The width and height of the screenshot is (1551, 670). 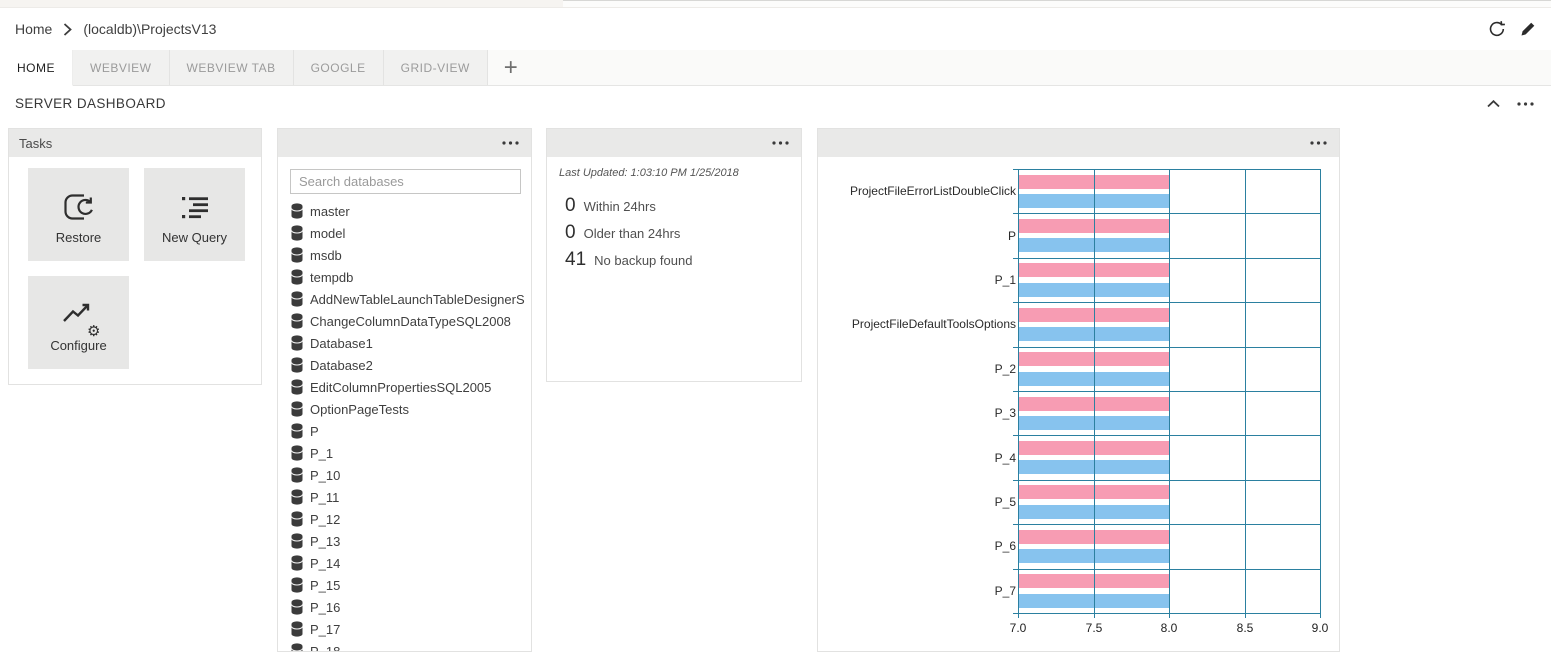 What do you see at coordinates (1057, 3) in the screenshot?
I see `window-top-strip-segment` at bounding box center [1057, 3].